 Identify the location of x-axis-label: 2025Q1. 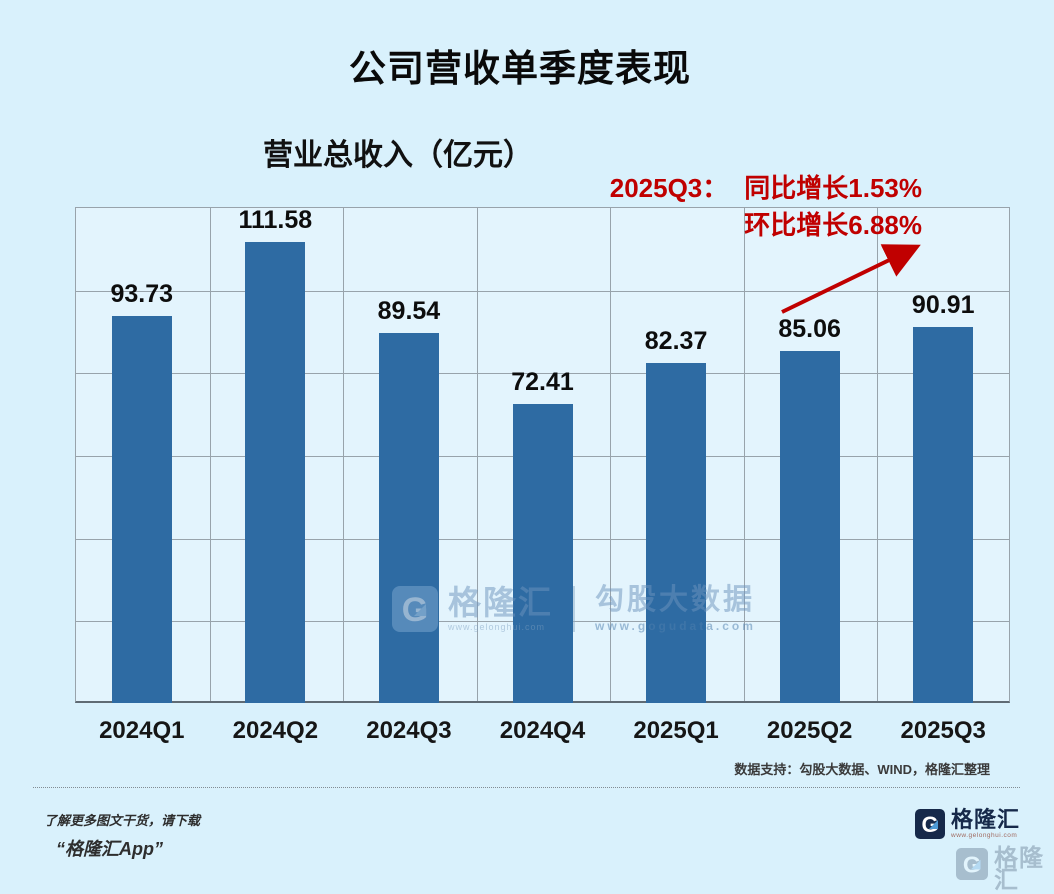
(676, 730).